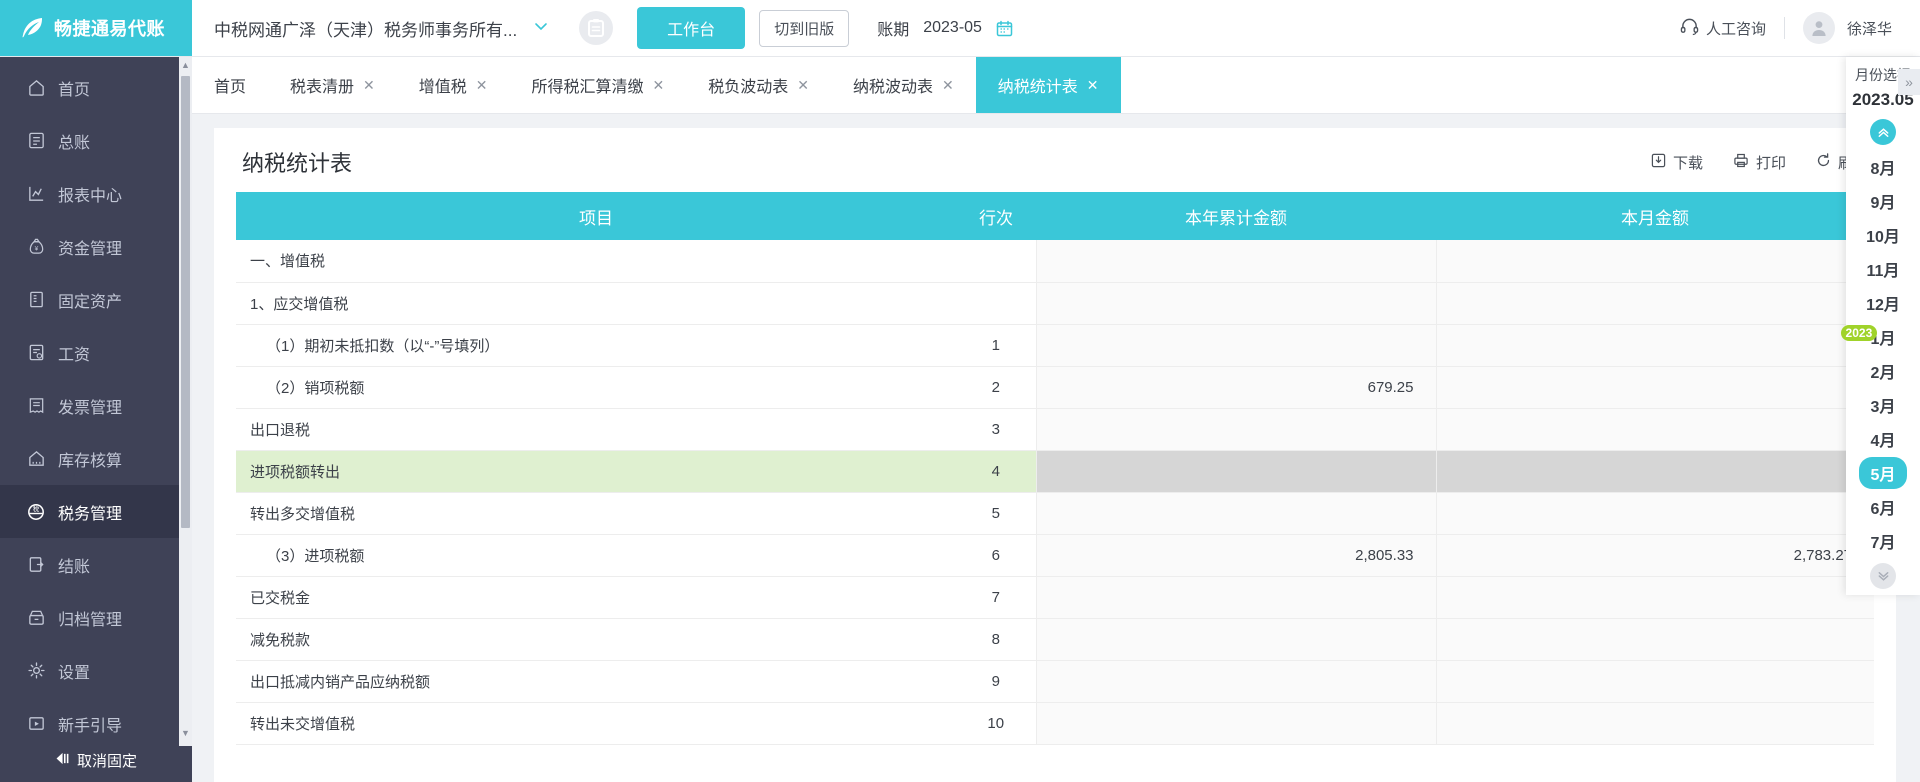 The image size is (1920, 782). What do you see at coordinates (96, 352) in the screenshot?
I see `sidebar-item-payroll: 工资` at bounding box center [96, 352].